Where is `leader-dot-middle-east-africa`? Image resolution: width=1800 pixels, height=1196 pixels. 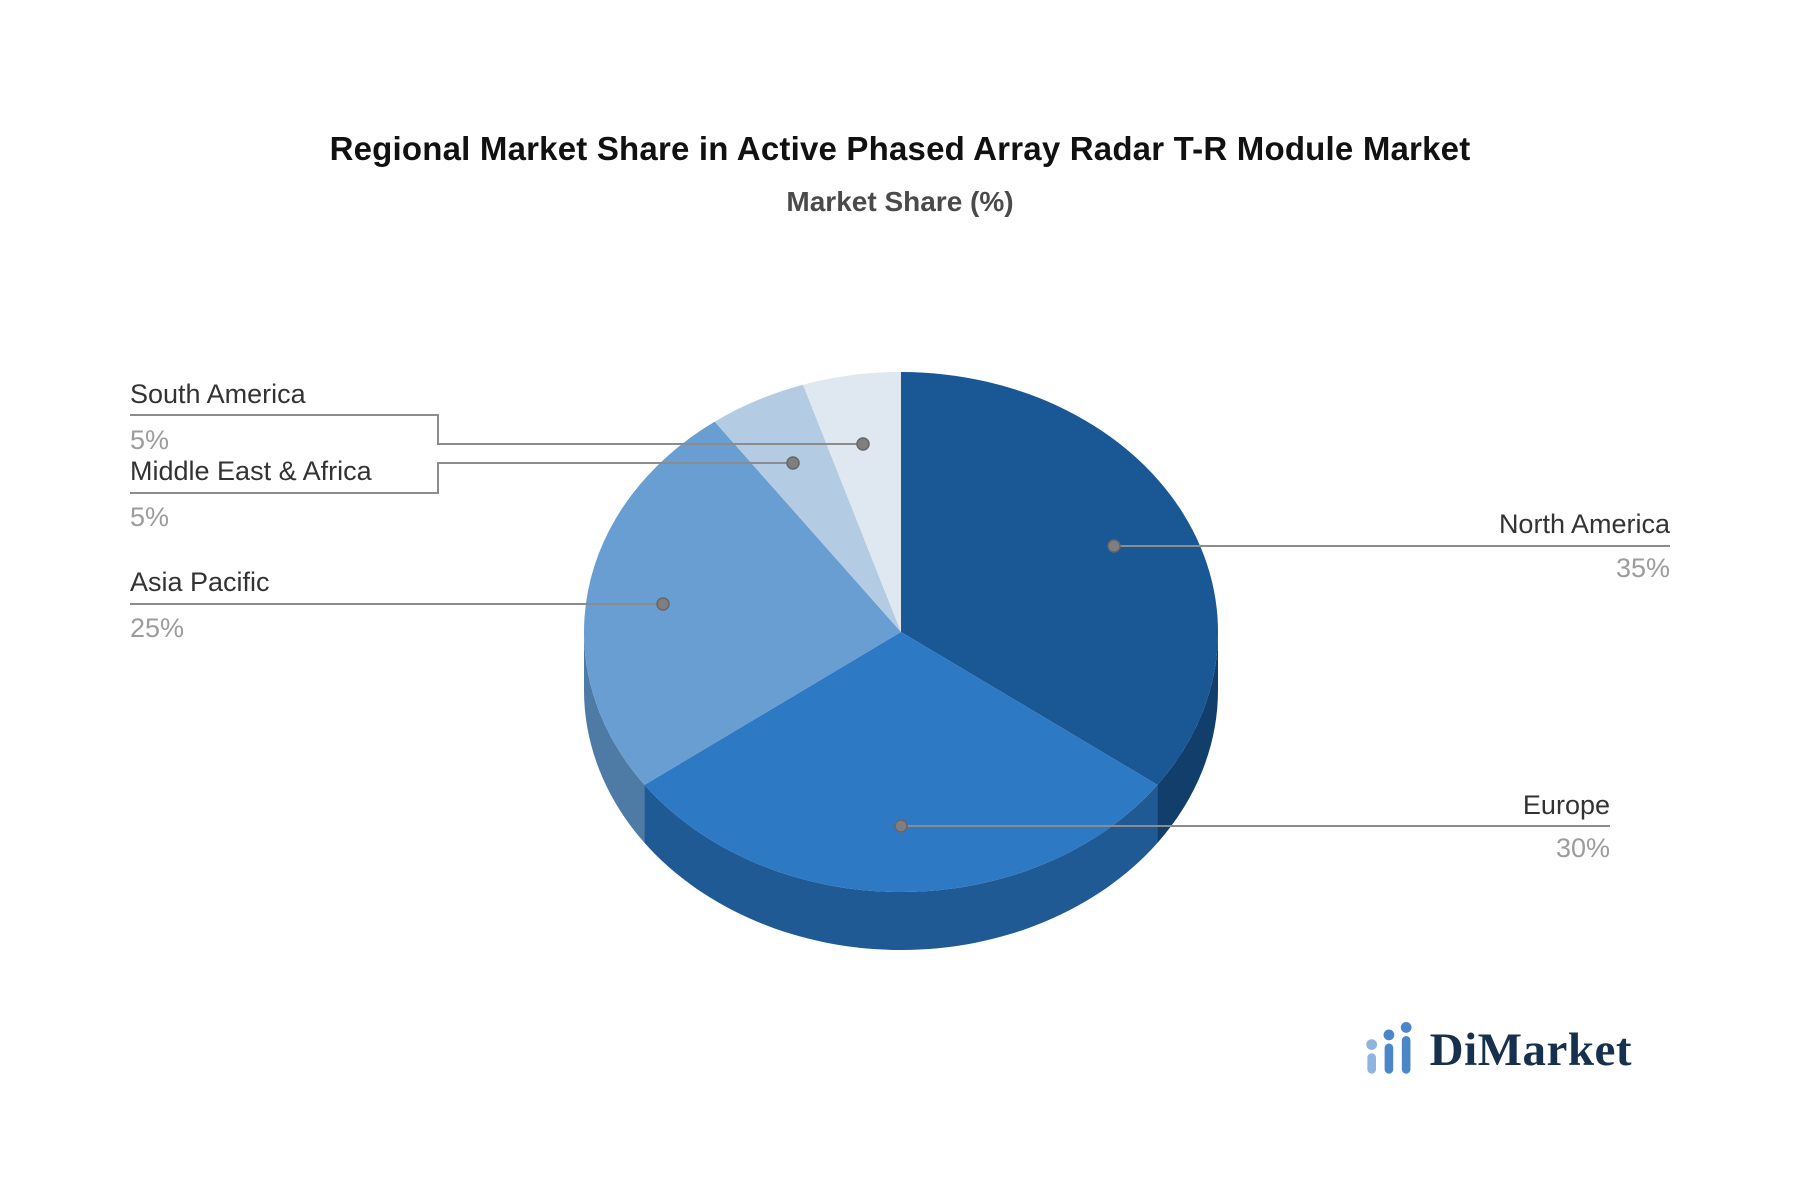
leader-dot-middle-east-africa is located at coordinates (793, 463).